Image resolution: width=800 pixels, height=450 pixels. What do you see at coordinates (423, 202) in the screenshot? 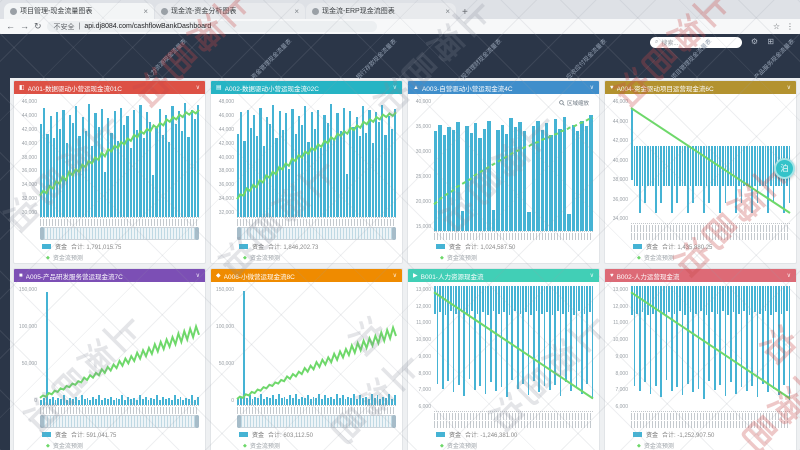
I see `y-tick-label: 20,000` at bounding box center [423, 202].